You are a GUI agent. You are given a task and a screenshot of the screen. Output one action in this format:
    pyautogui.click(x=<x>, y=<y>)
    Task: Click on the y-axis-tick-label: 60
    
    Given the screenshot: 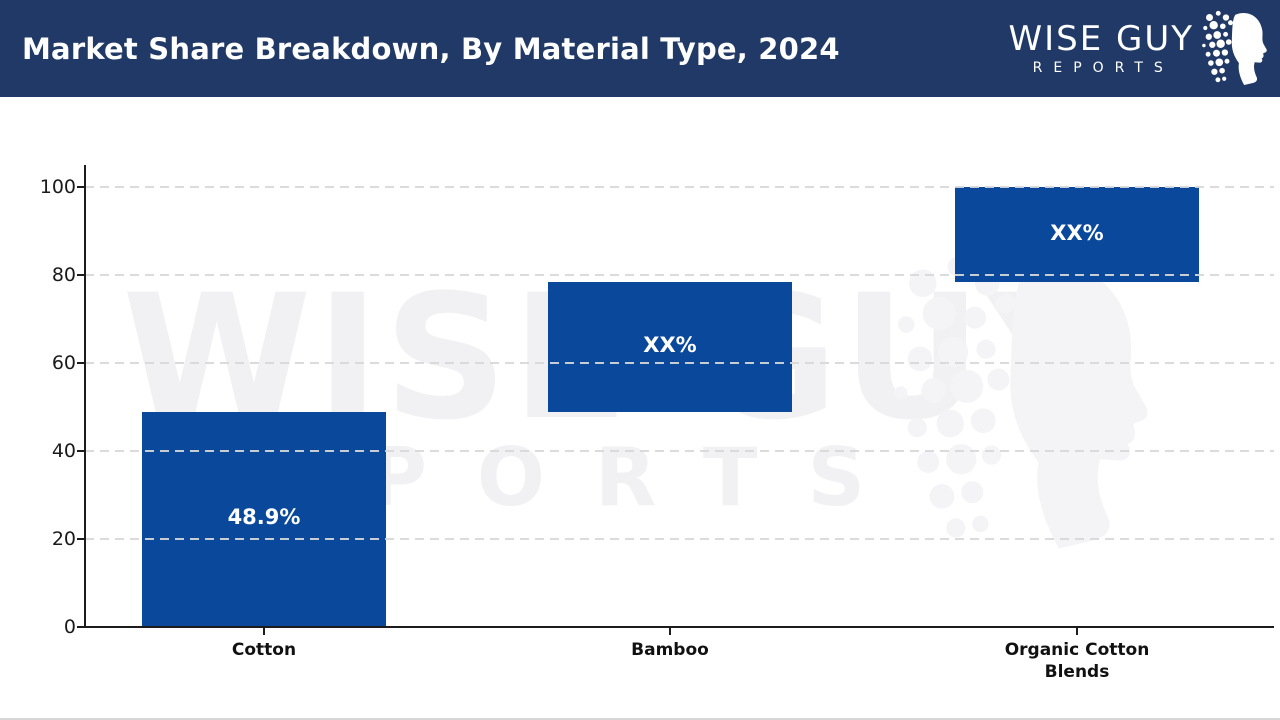 What is the action you would take?
    pyautogui.click(x=63, y=363)
    